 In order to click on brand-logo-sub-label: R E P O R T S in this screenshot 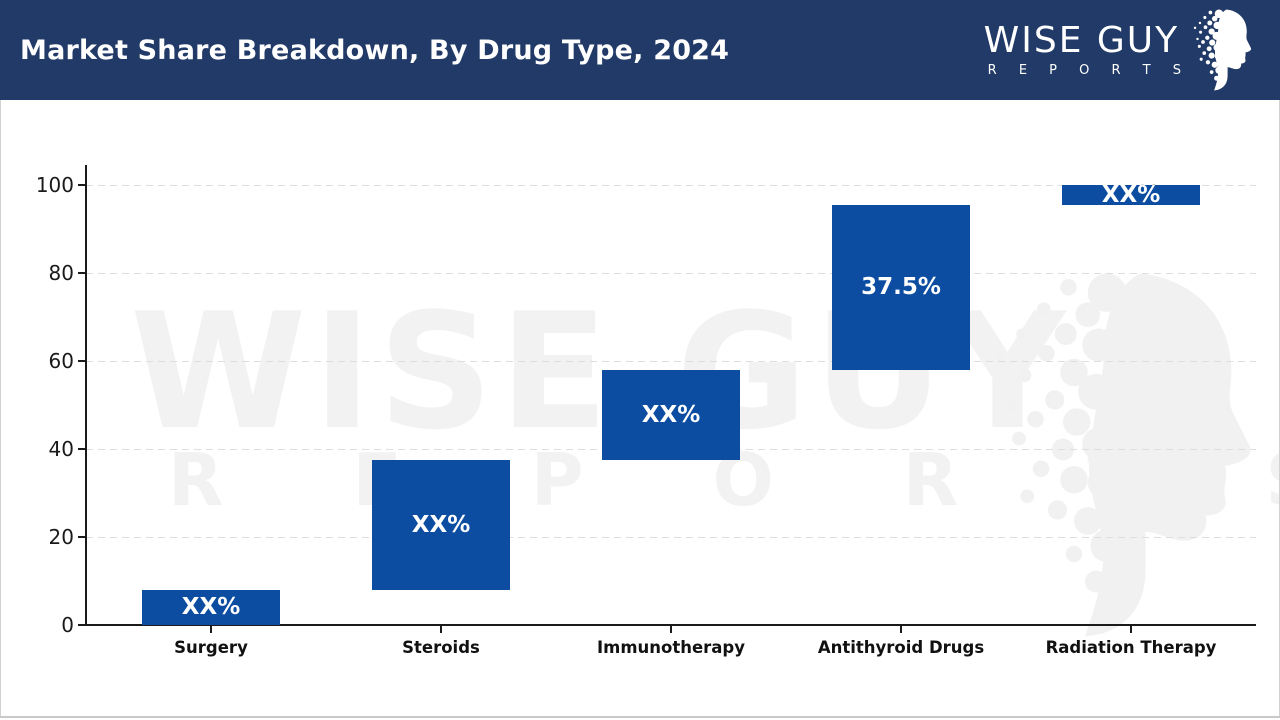, I will do `click(1088, 70)`.